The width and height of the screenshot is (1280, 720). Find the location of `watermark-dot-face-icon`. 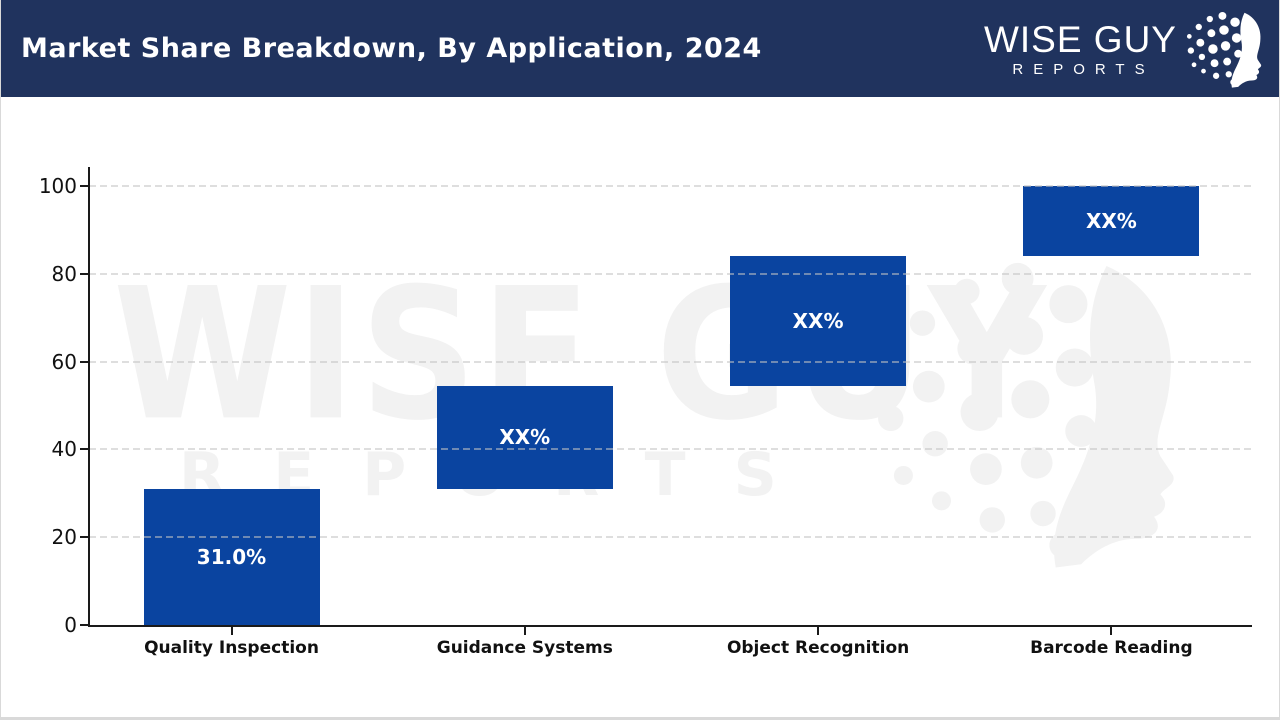

watermark-dot-face-icon is located at coordinates (1024, 415).